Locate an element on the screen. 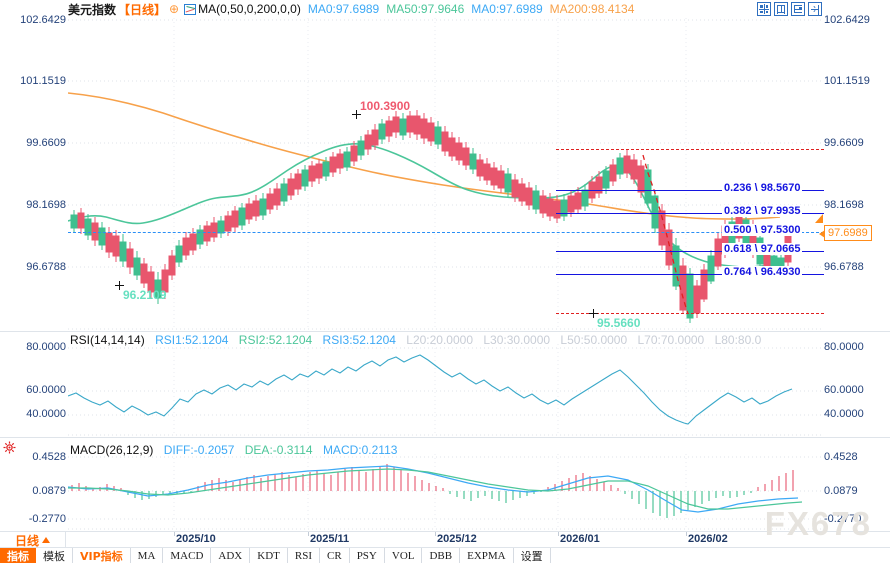 This screenshot has height=563, width=890. rsi2-value: RSI2:52.1204 is located at coordinates (275, 340).